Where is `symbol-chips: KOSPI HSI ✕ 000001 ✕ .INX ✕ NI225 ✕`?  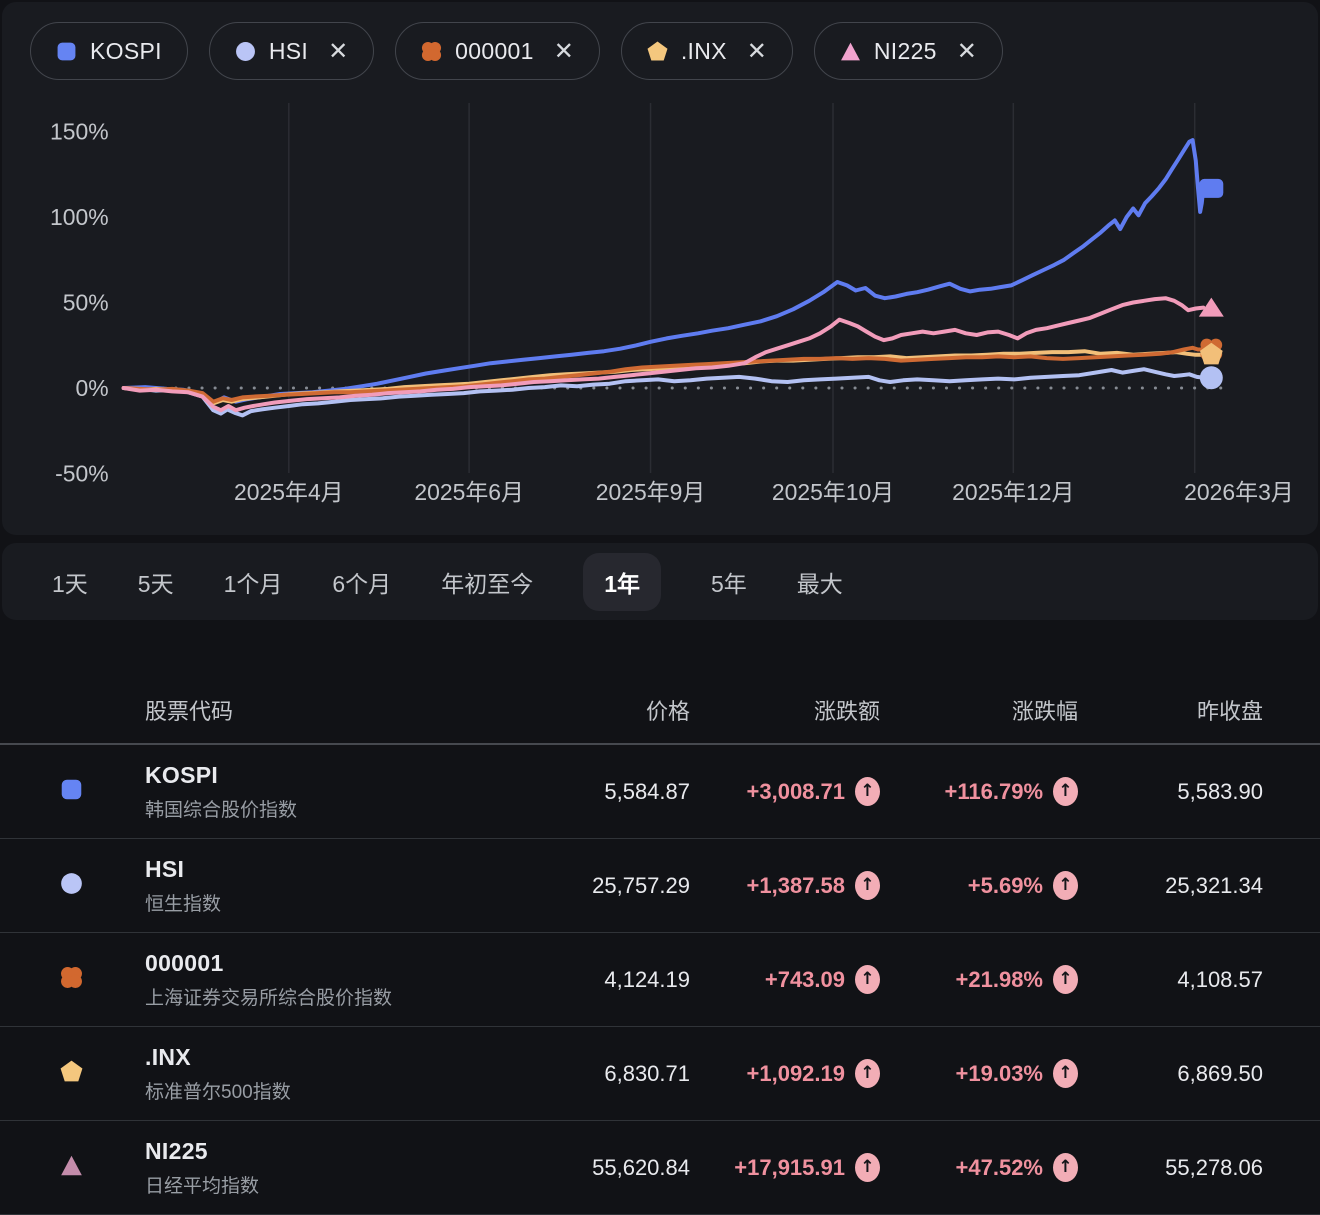 symbol-chips: KOSPI HSI ✕ 000001 ✕ .INX ✕ NI225 ✕ is located at coordinates (516, 51).